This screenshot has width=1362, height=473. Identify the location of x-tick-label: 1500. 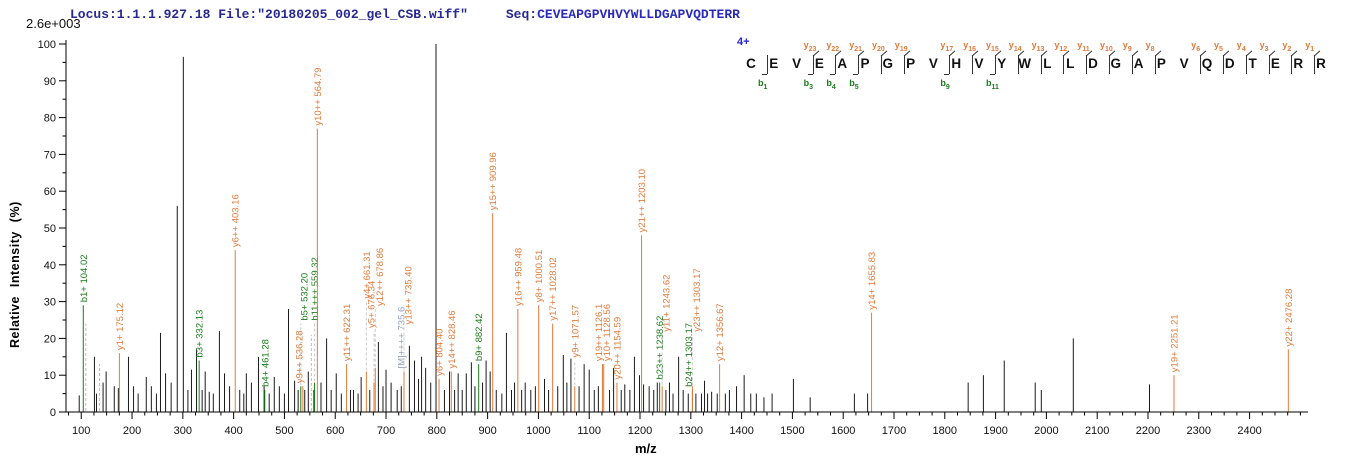
(792, 431).